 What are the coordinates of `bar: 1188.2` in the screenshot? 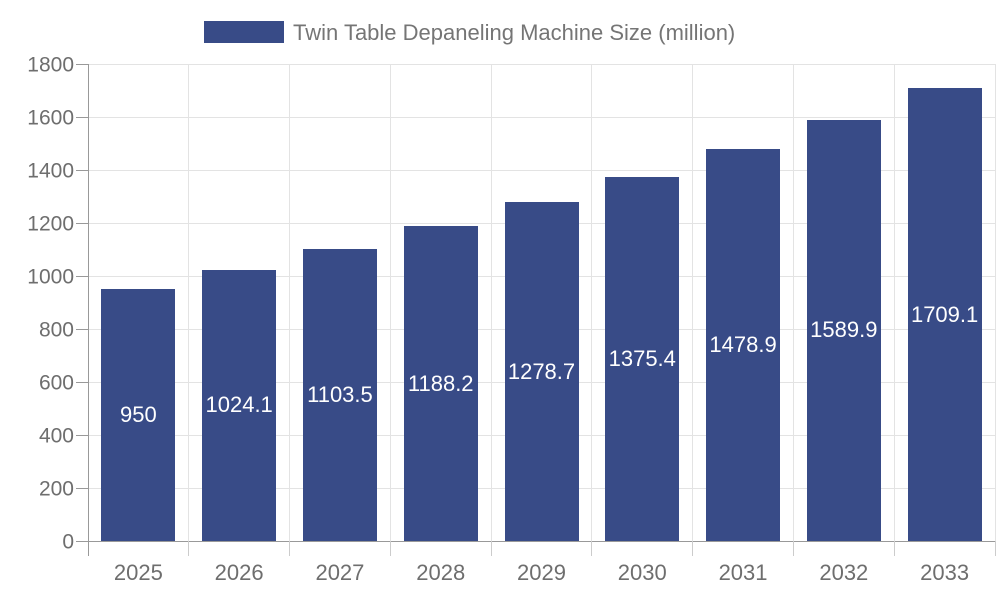 It's located at (440, 383).